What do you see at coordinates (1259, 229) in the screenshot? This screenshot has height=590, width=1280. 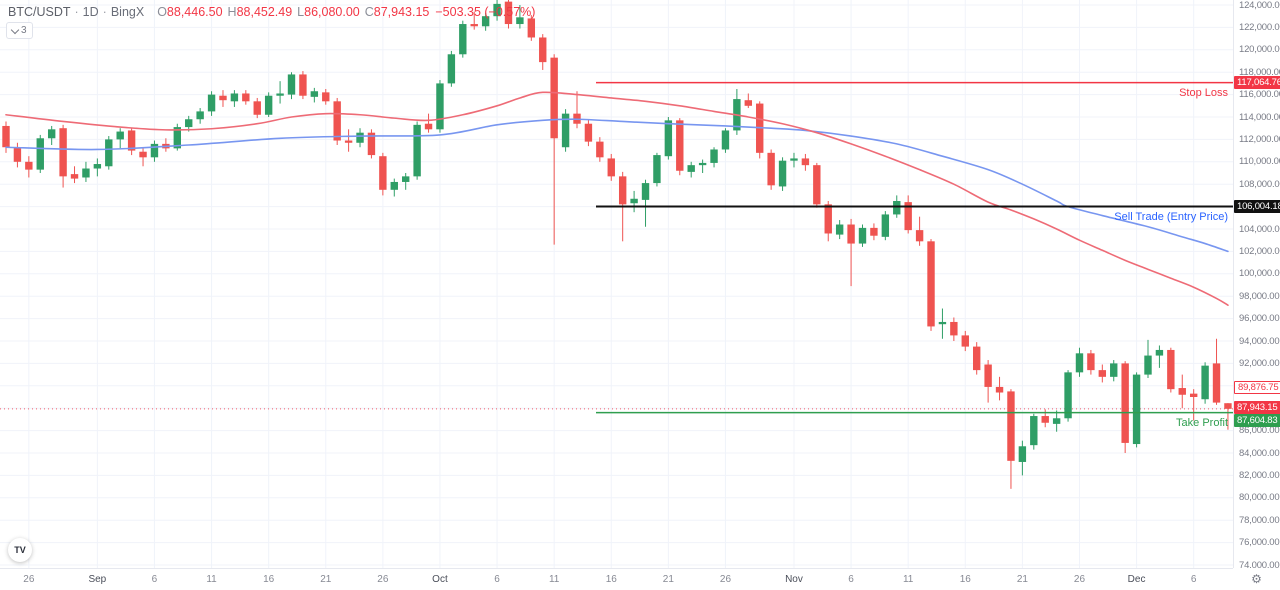 I see `price-tick-label: 104,000.00` at bounding box center [1259, 229].